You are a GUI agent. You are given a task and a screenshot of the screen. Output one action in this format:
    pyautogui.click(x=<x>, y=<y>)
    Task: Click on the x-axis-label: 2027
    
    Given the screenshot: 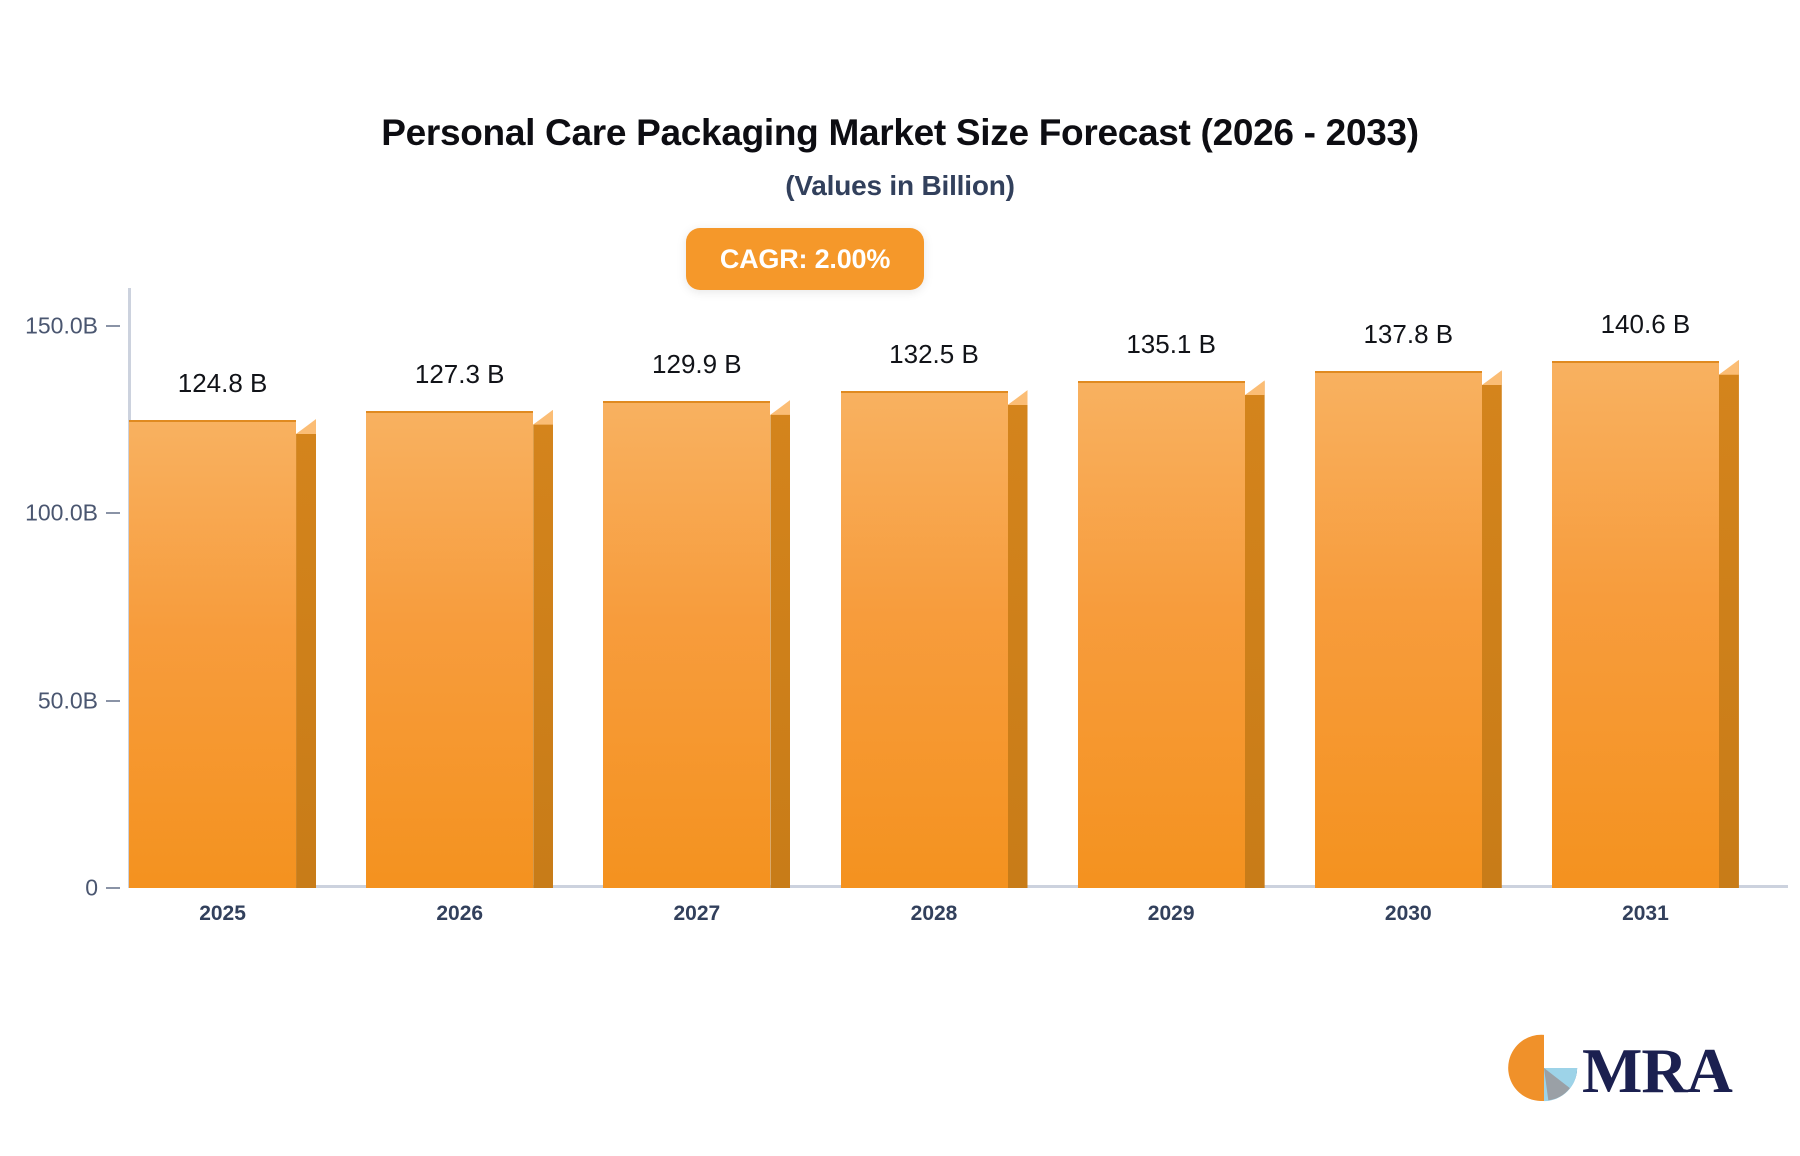 What is the action you would take?
    pyautogui.click(x=697, y=913)
    